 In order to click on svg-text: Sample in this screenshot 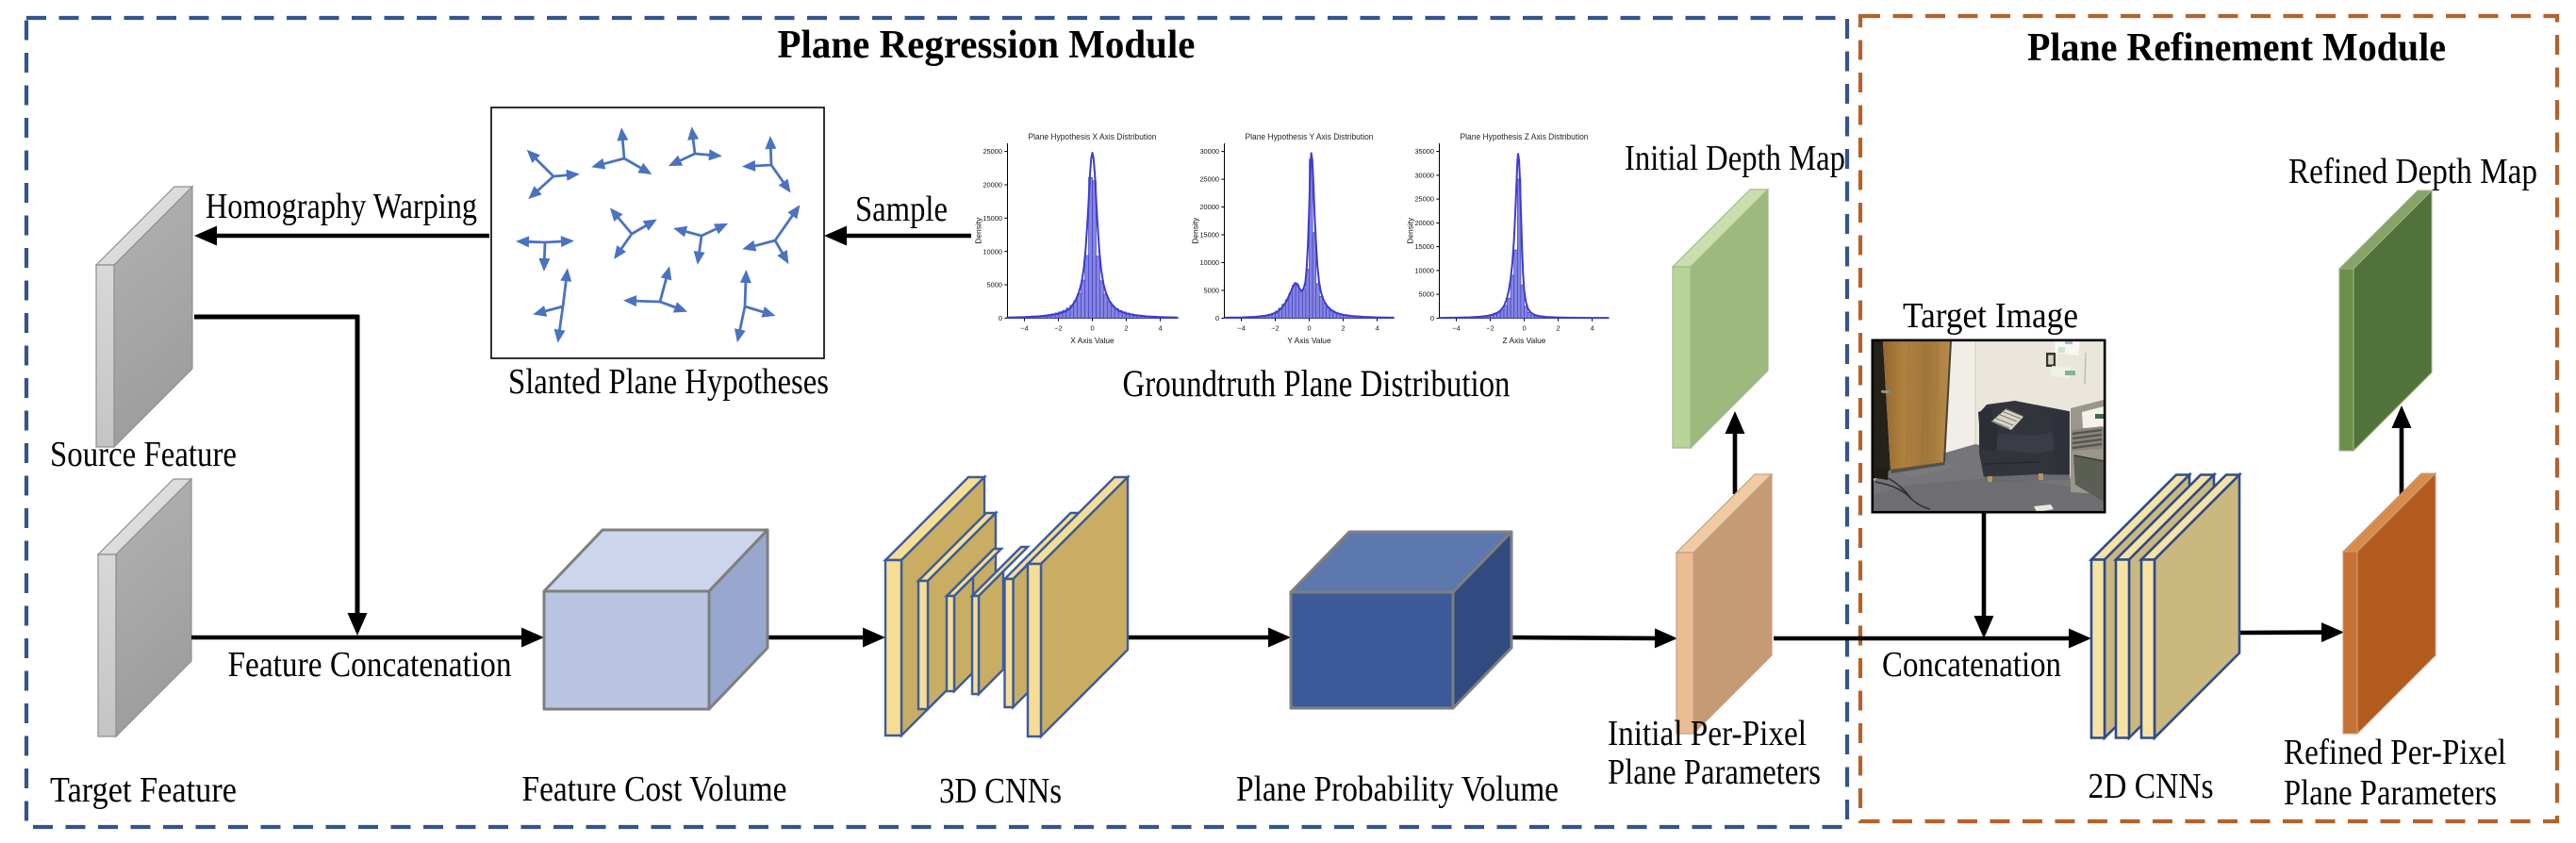, I will do `click(901, 209)`.